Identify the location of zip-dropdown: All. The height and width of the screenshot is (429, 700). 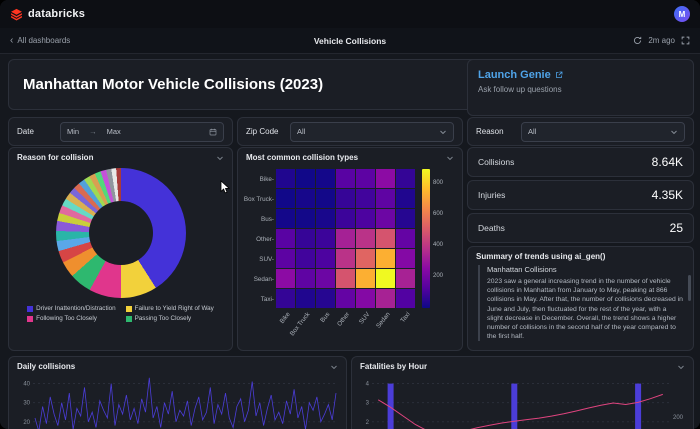
(372, 131).